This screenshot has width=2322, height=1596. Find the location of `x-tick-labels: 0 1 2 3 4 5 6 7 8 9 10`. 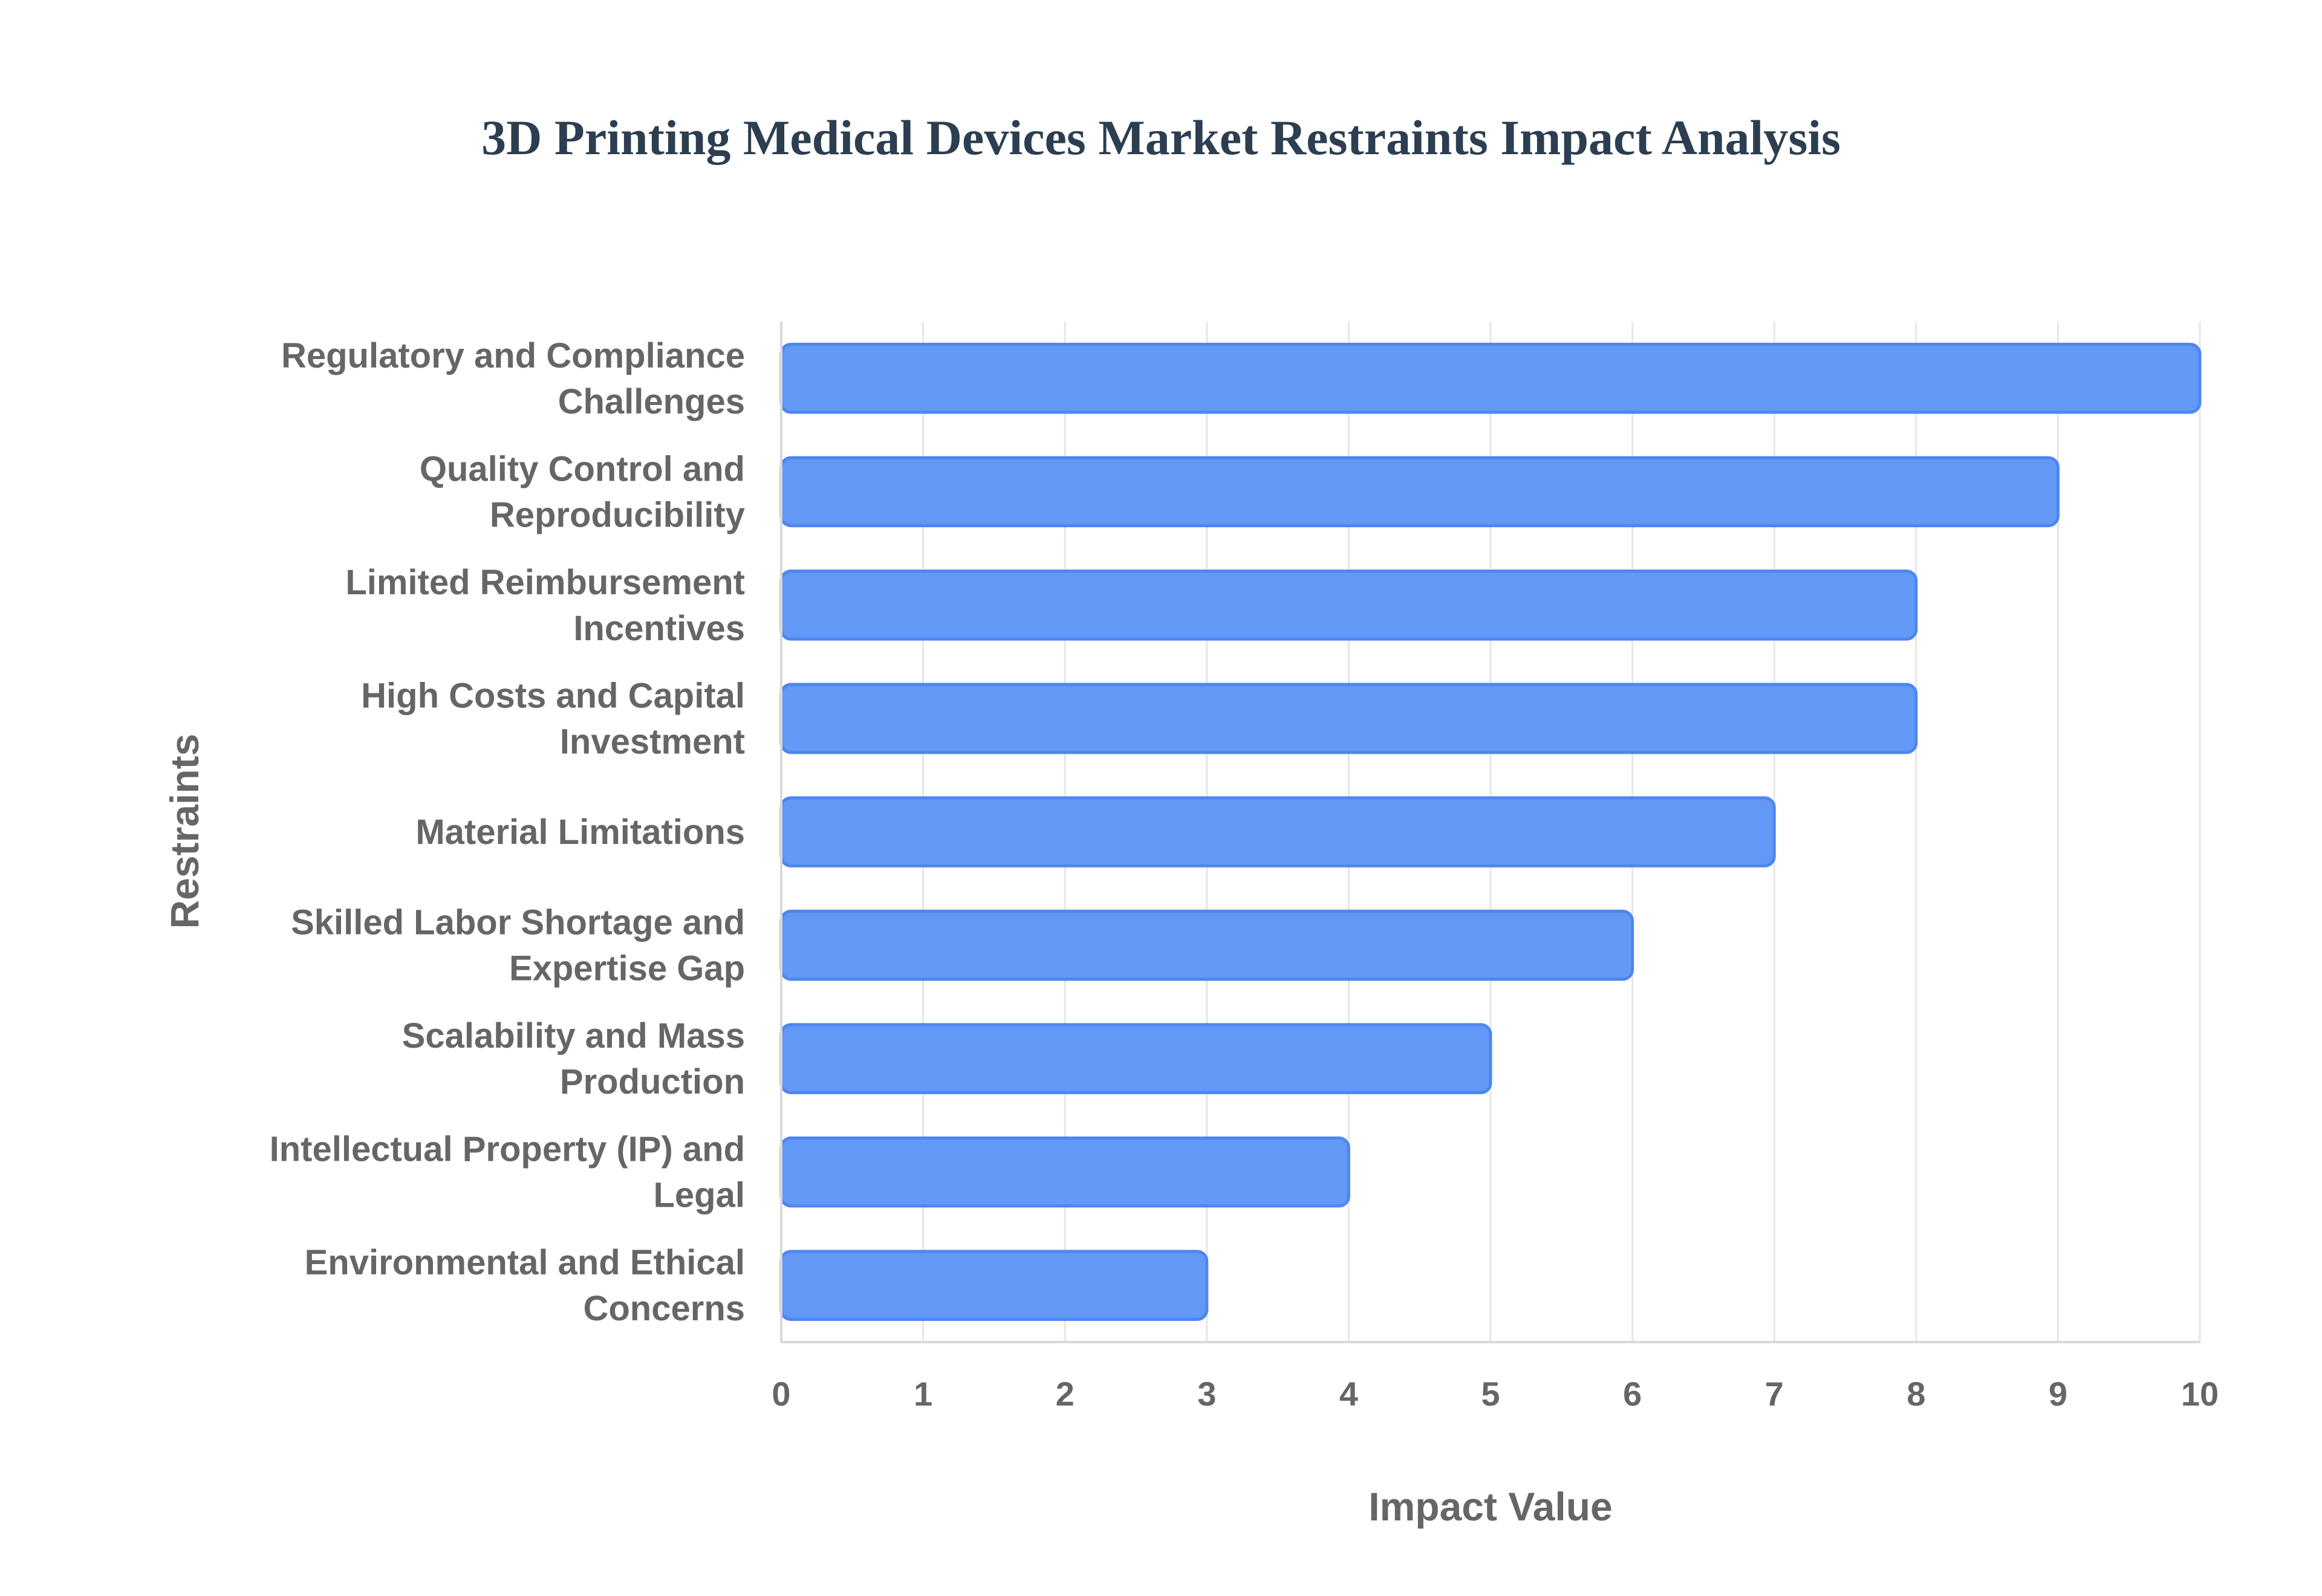

x-tick-labels: 0 1 2 3 4 5 6 7 8 9 10 is located at coordinates (1495, 1394).